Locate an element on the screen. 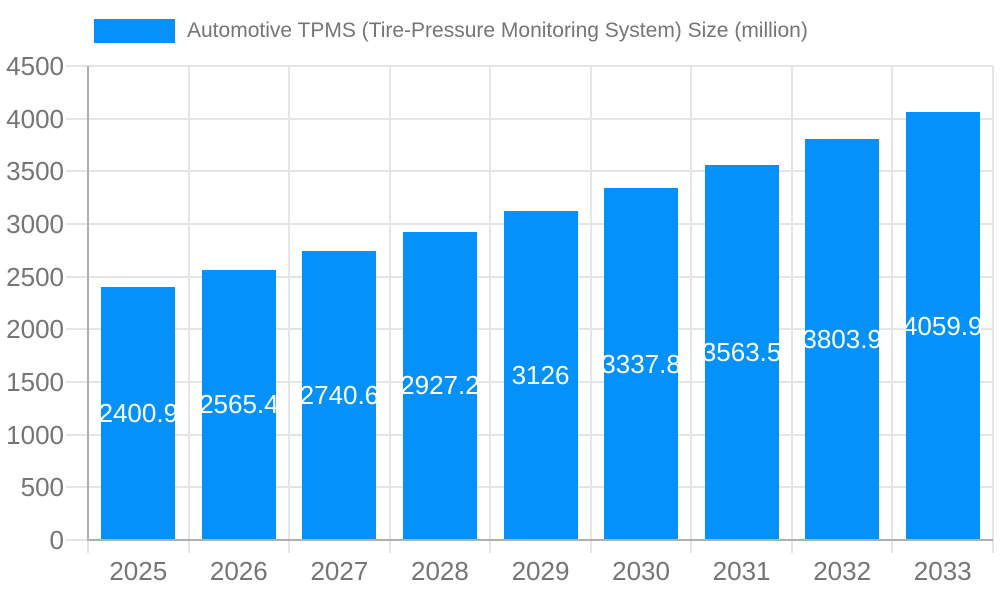  x-axis-tick-label: 2033 is located at coordinates (942, 571).